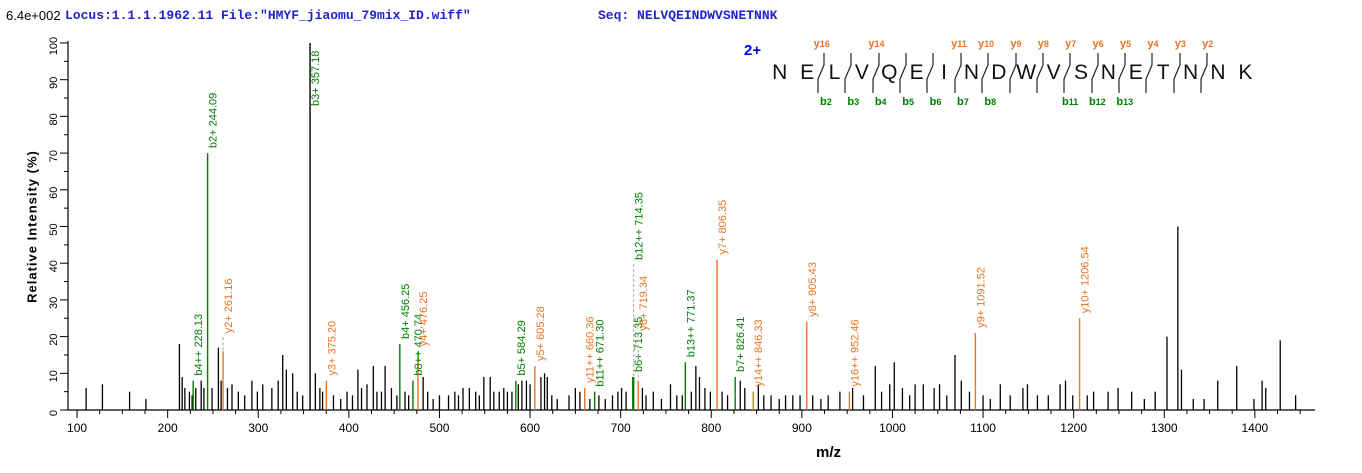 This screenshot has width=1362, height=473. What do you see at coordinates (981, 297) in the screenshot?
I see `peak-label-y9+: y9+ 1091.52` at bounding box center [981, 297].